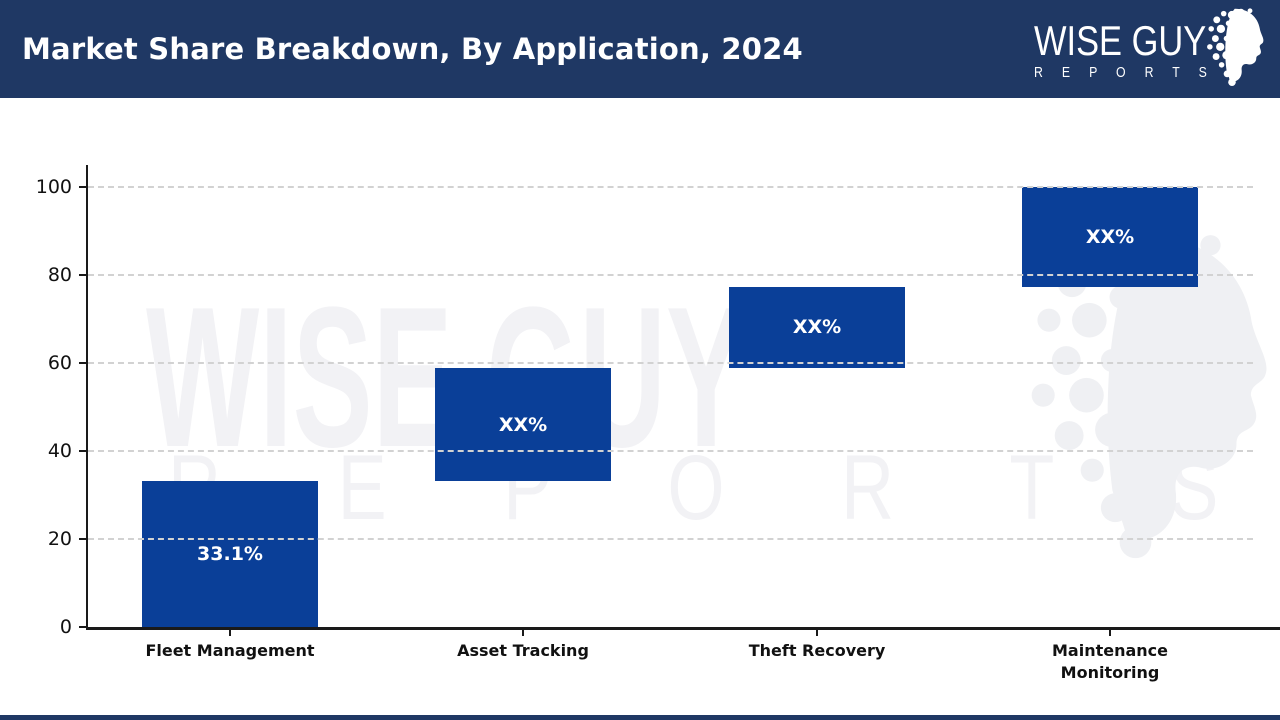 The height and width of the screenshot is (720, 1280). I want to click on x-category-label-asset-tracking: Asset Tracking, so click(523, 650).